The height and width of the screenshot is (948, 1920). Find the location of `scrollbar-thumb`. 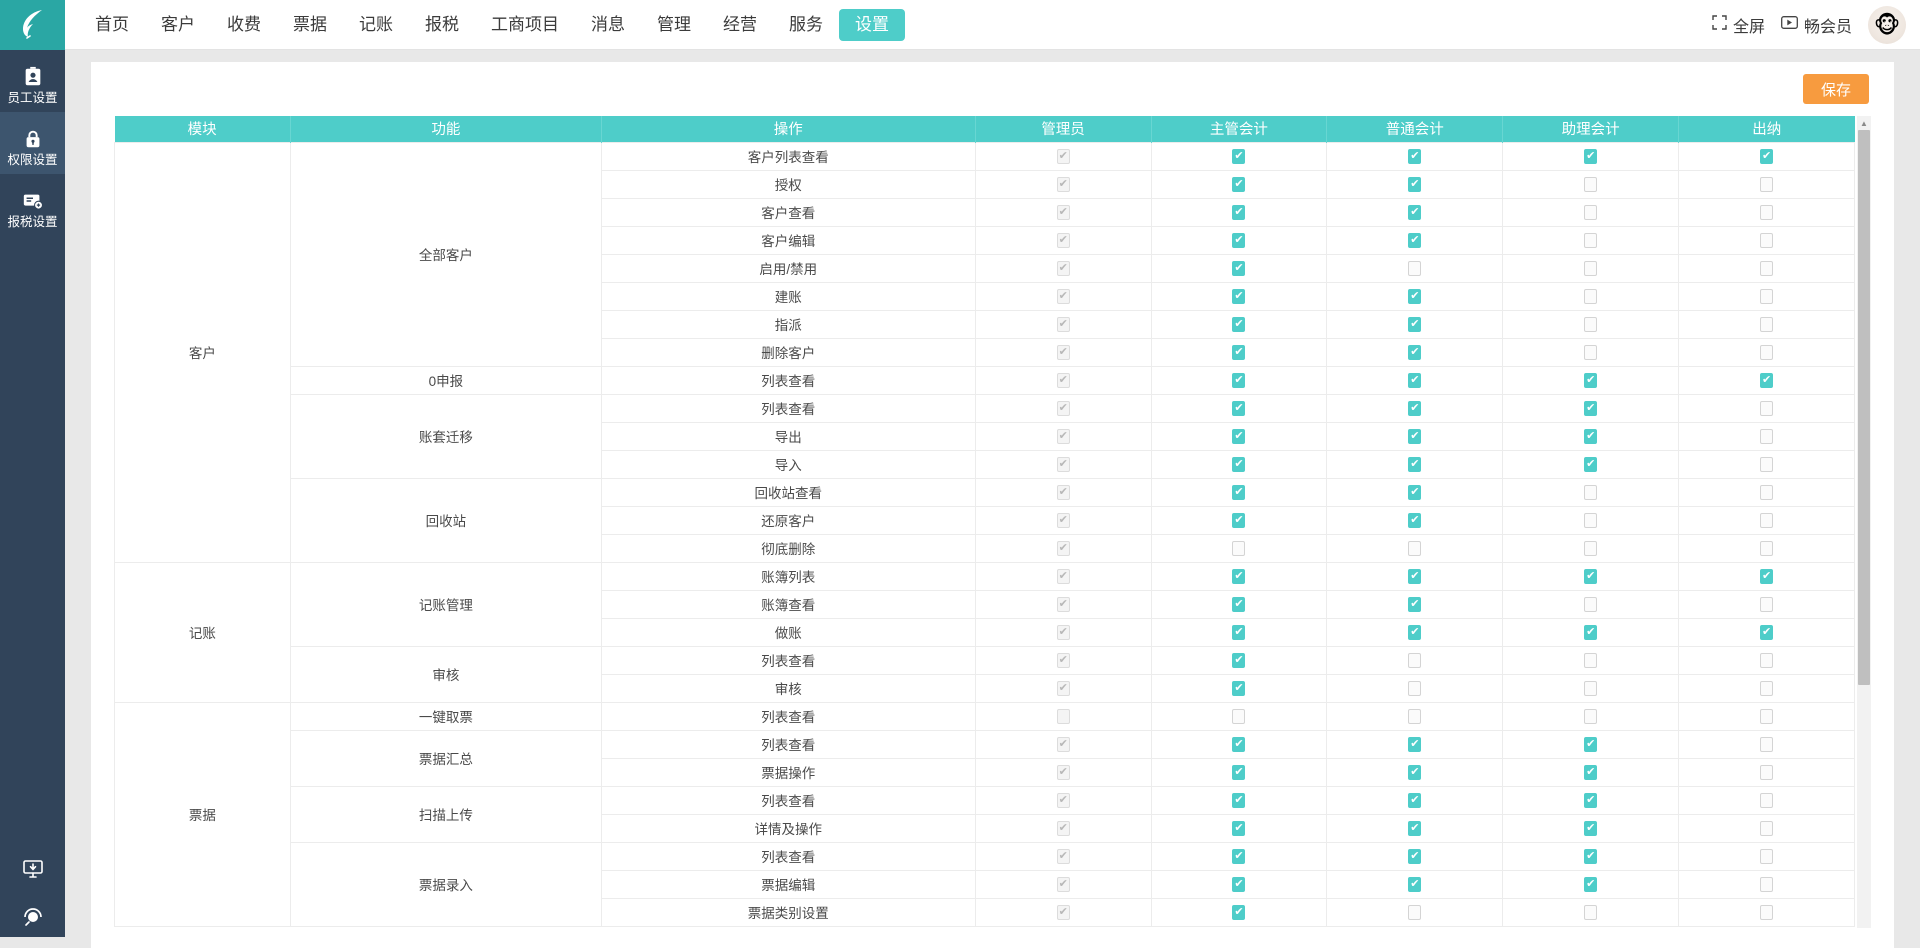

scrollbar-thumb is located at coordinates (1864, 407).